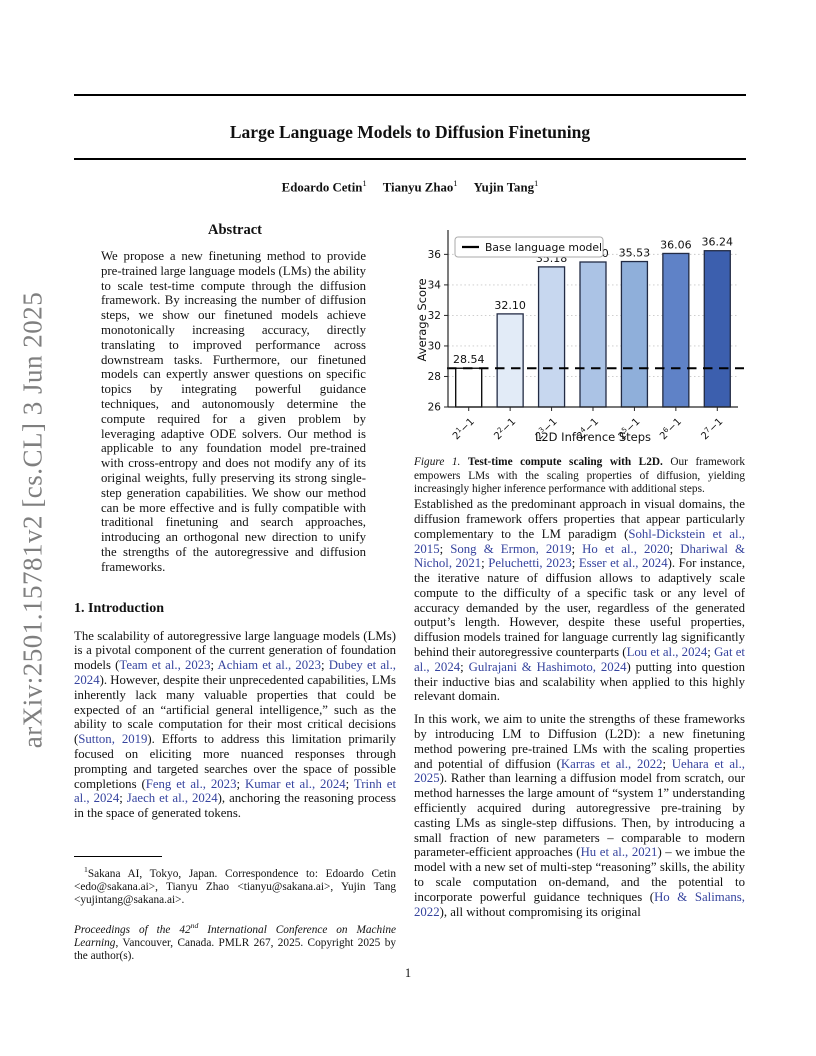 The height and width of the screenshot is (1056, 816). Describe the element at coordinates (435, 255) in the screenshot. I see `y-tick-label: 36` at that location.